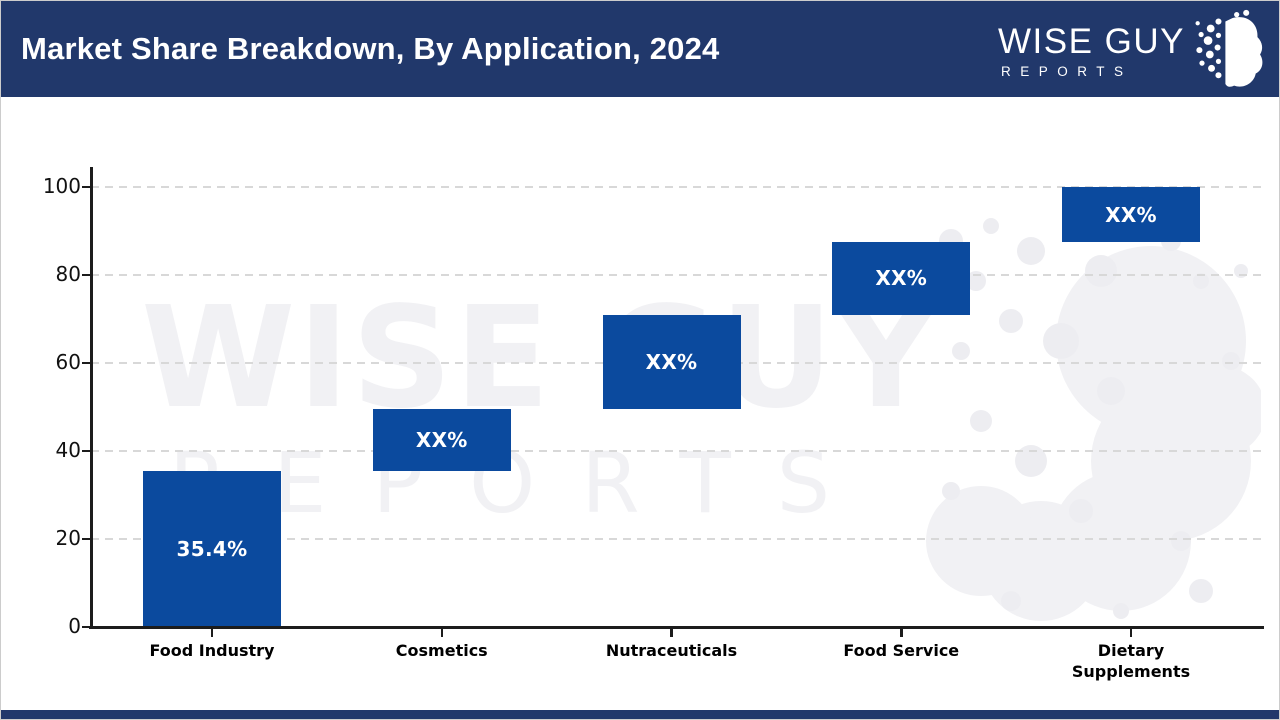 The image size is (1280, 720). What do you see at coordinates (91, 398) in the screenshot?
I see `y-axis-line` at bounding box center [91, 398].